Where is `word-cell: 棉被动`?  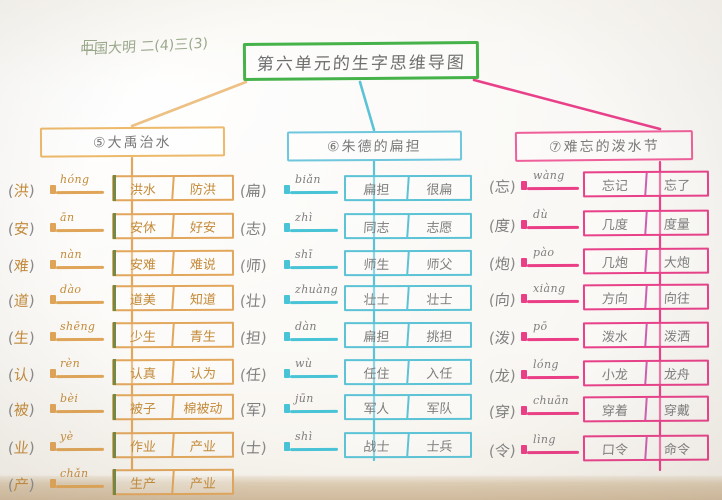
word-cell: 棉被动 is located at coordinates (202, 407).